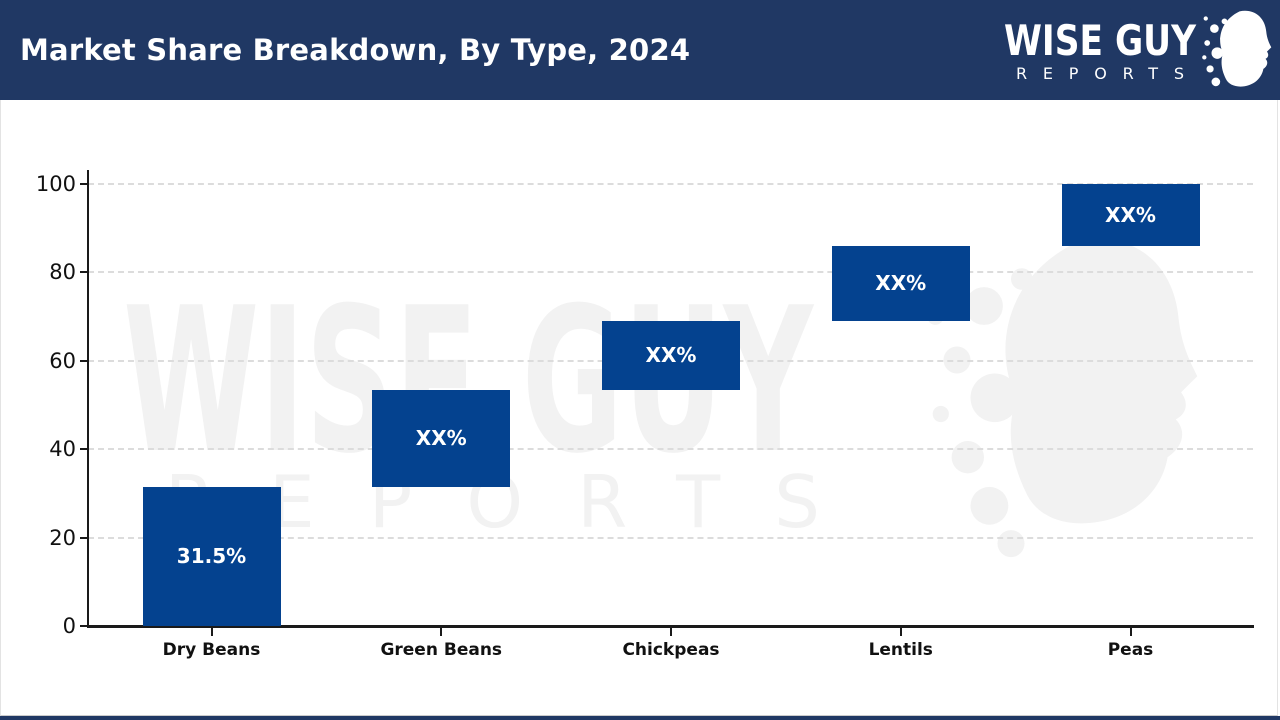 This screenshot has height=720, width=1280. I want to click on bar-value-label-green-beans: XX%, so click(441, 438).